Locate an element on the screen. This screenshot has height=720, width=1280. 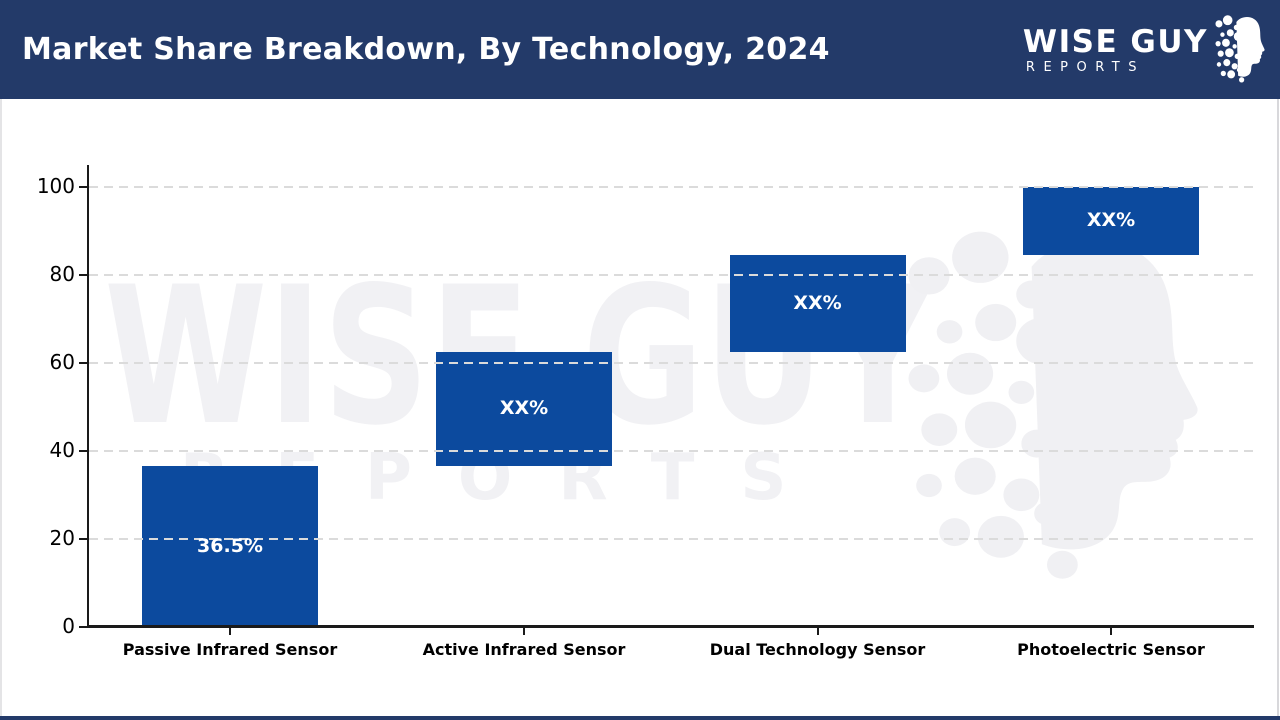
y-axis-tick-label: 20 is located at coordinates (62, 538).